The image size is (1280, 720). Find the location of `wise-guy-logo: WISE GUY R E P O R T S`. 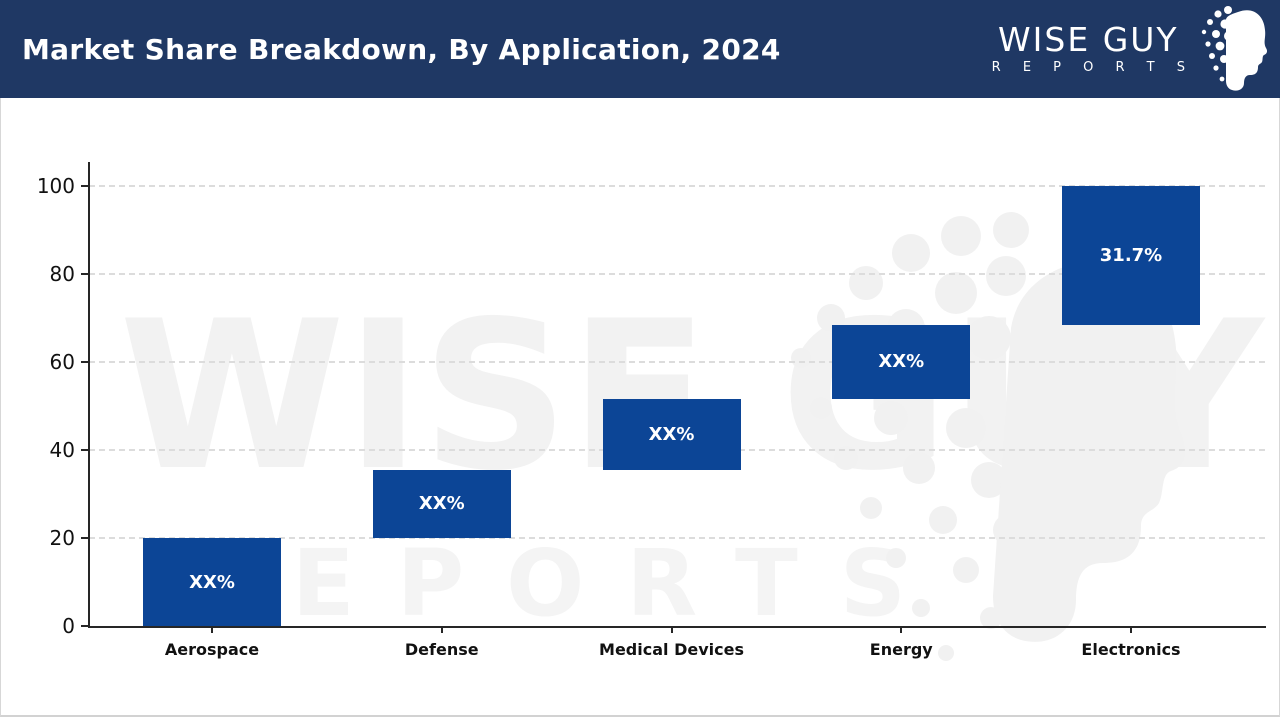

wise-guy-logo: WISE GUY R E P O R T S is located at coordinates (1126, 49).